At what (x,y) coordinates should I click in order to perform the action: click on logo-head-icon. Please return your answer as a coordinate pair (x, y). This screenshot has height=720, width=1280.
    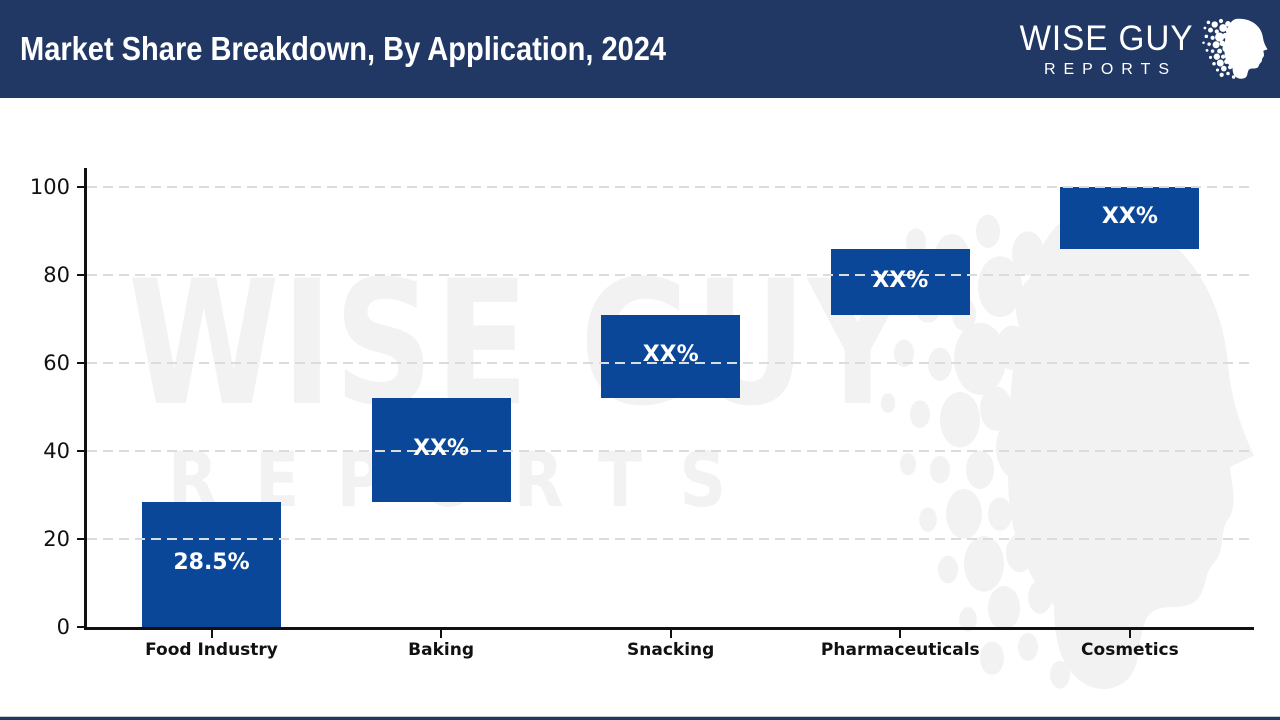
    Looking at the image, I should click on (1235, 48).